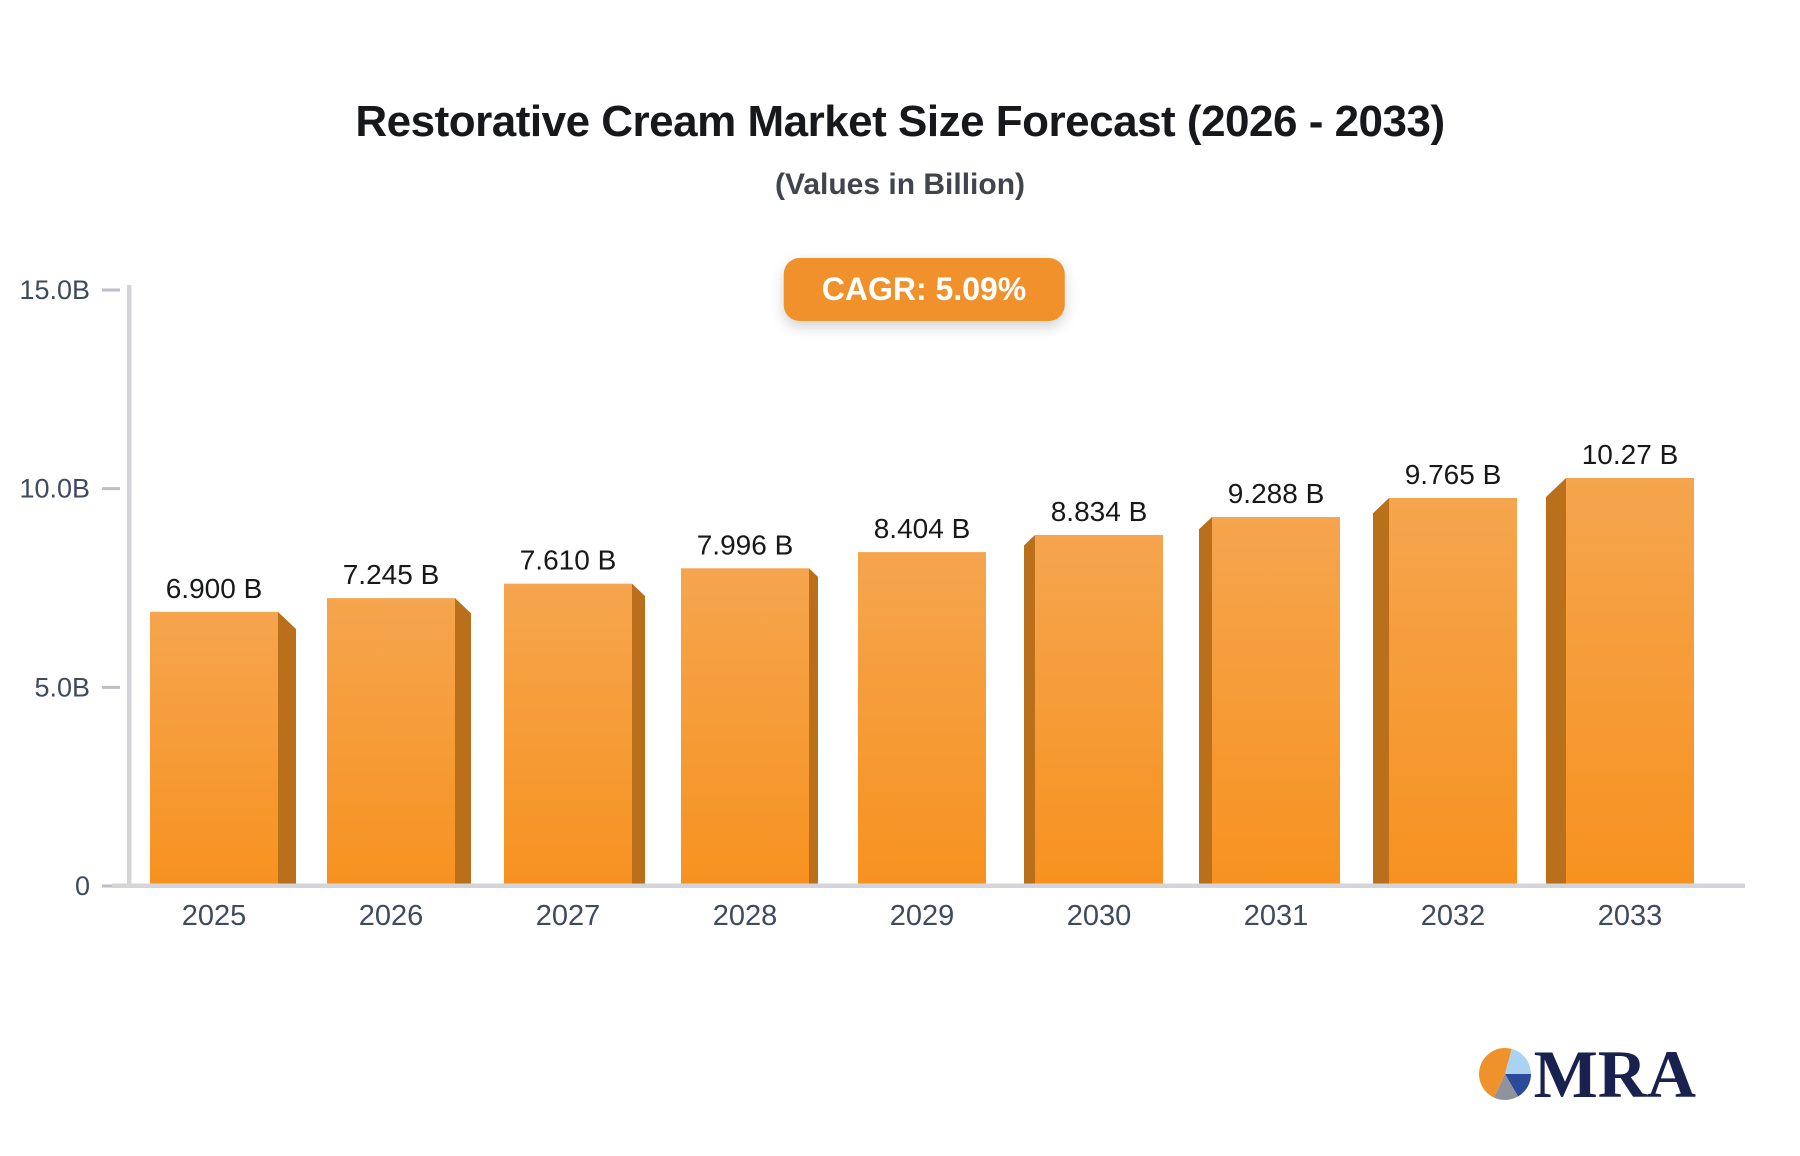 Image resolution: width=1800 pixels, height=1156 pixels. Describe the element at coordinates (1495, 1073) in the screenshot. I see `orange-slice` at that location.